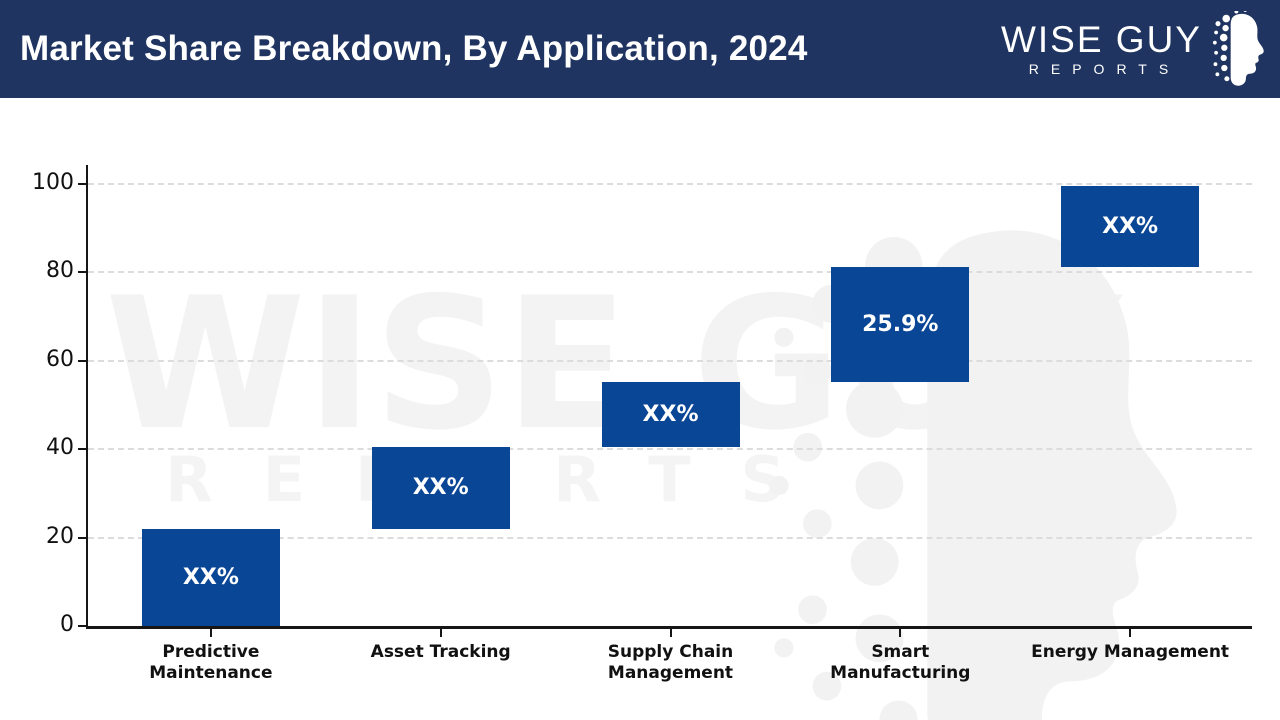  Describe the element at coordinates (60, 271) in the screenshot. I see `y-tick-label: 80` at that location.